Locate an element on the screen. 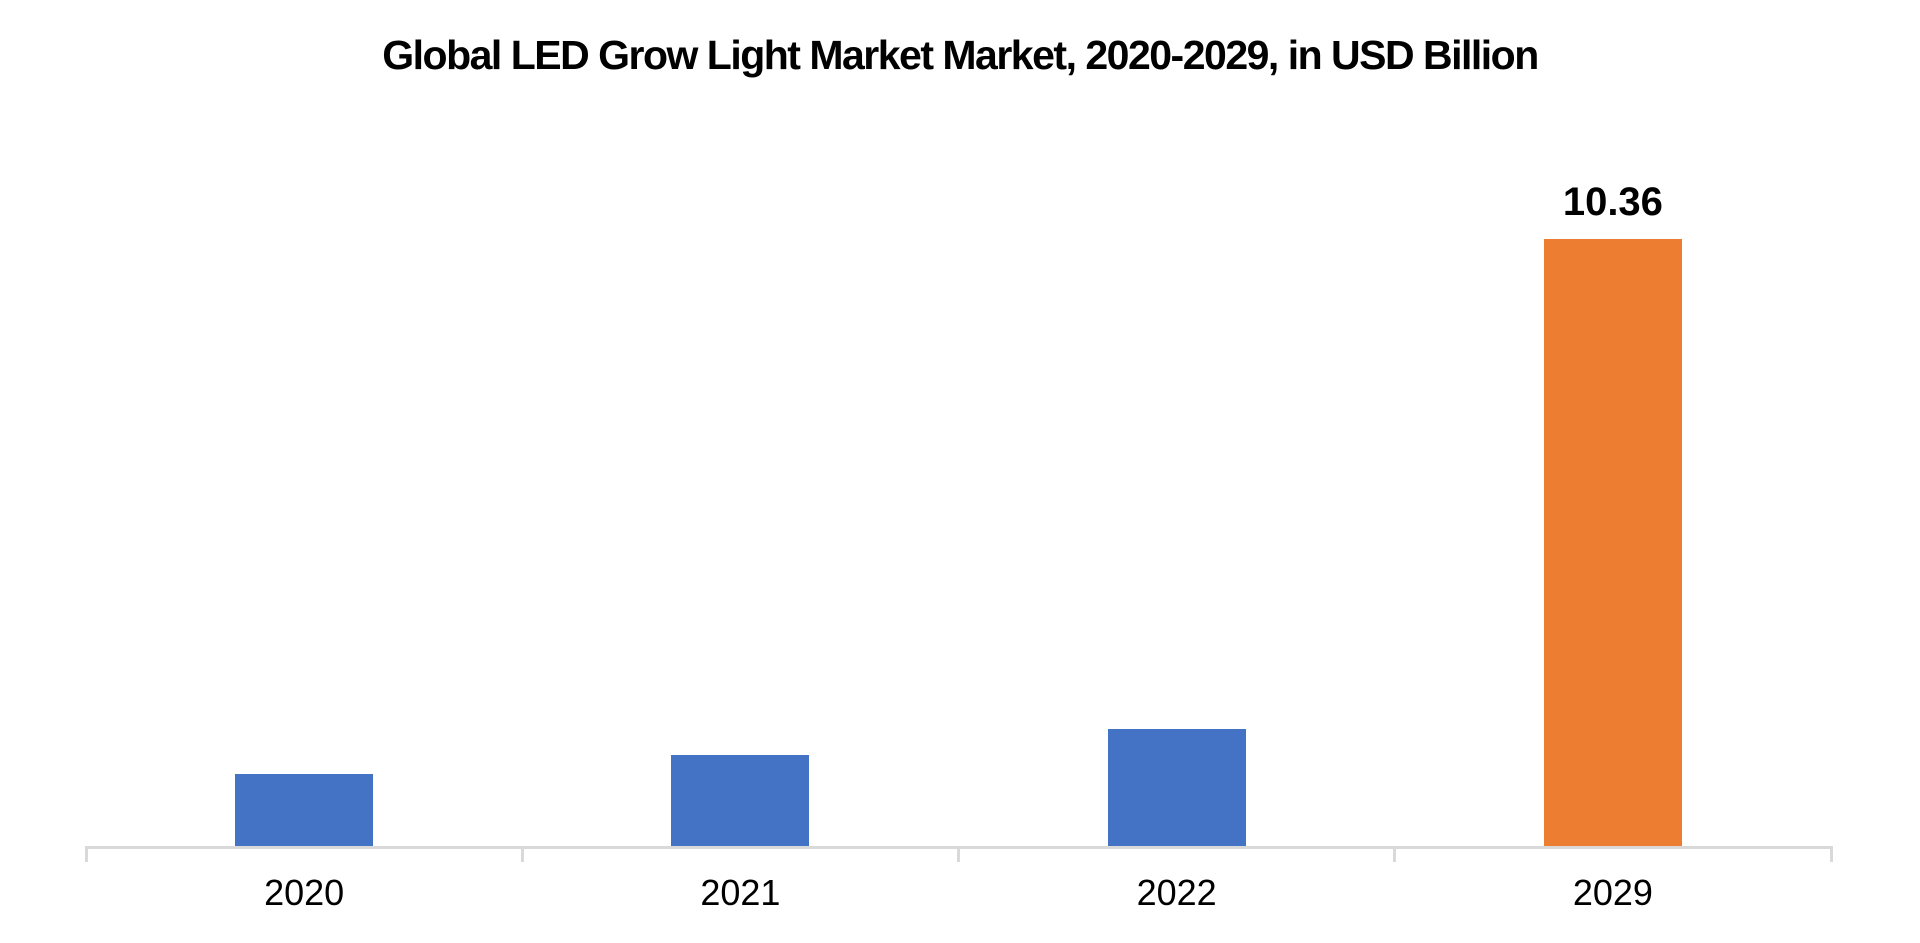  value-label-2029: 10.36 is located at coordinates (1612, 202).